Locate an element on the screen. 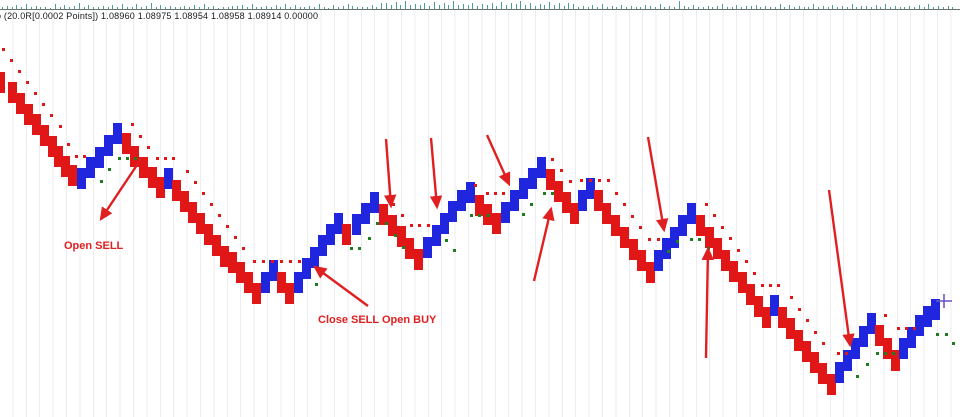 The width and height of the screenshot is (960, 417). label-close-sell-open-buy: Close SELL Open BUY is located at coordinates (377, 320).